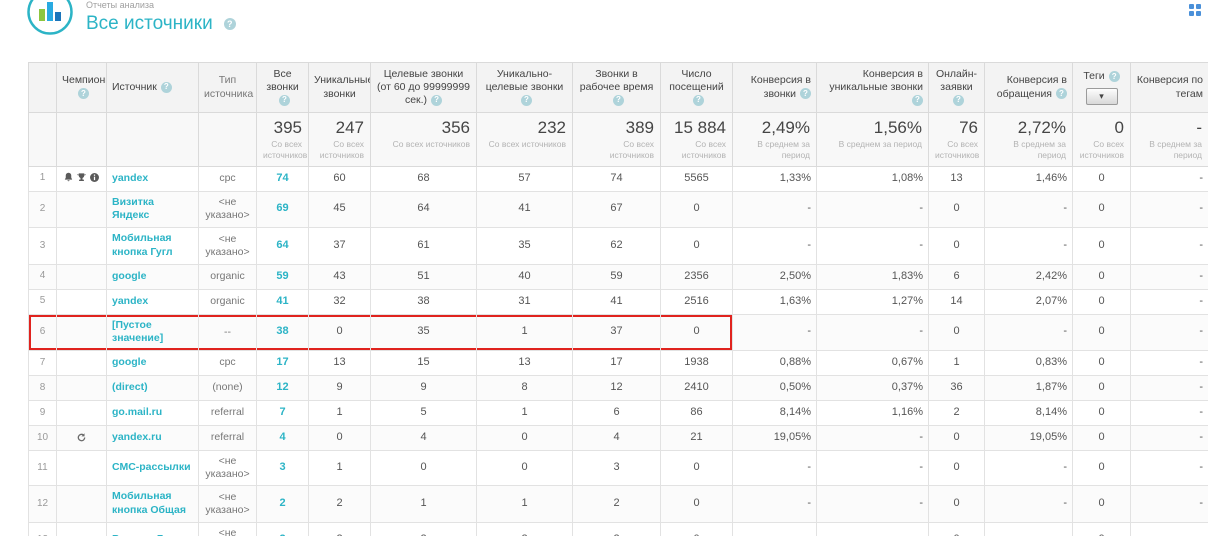 This screenshot has height=536, width=1208. Describe the element at coordinates (1028, 438) in the screenshot. I see `conv_leads-value: 19,05%` at that location.